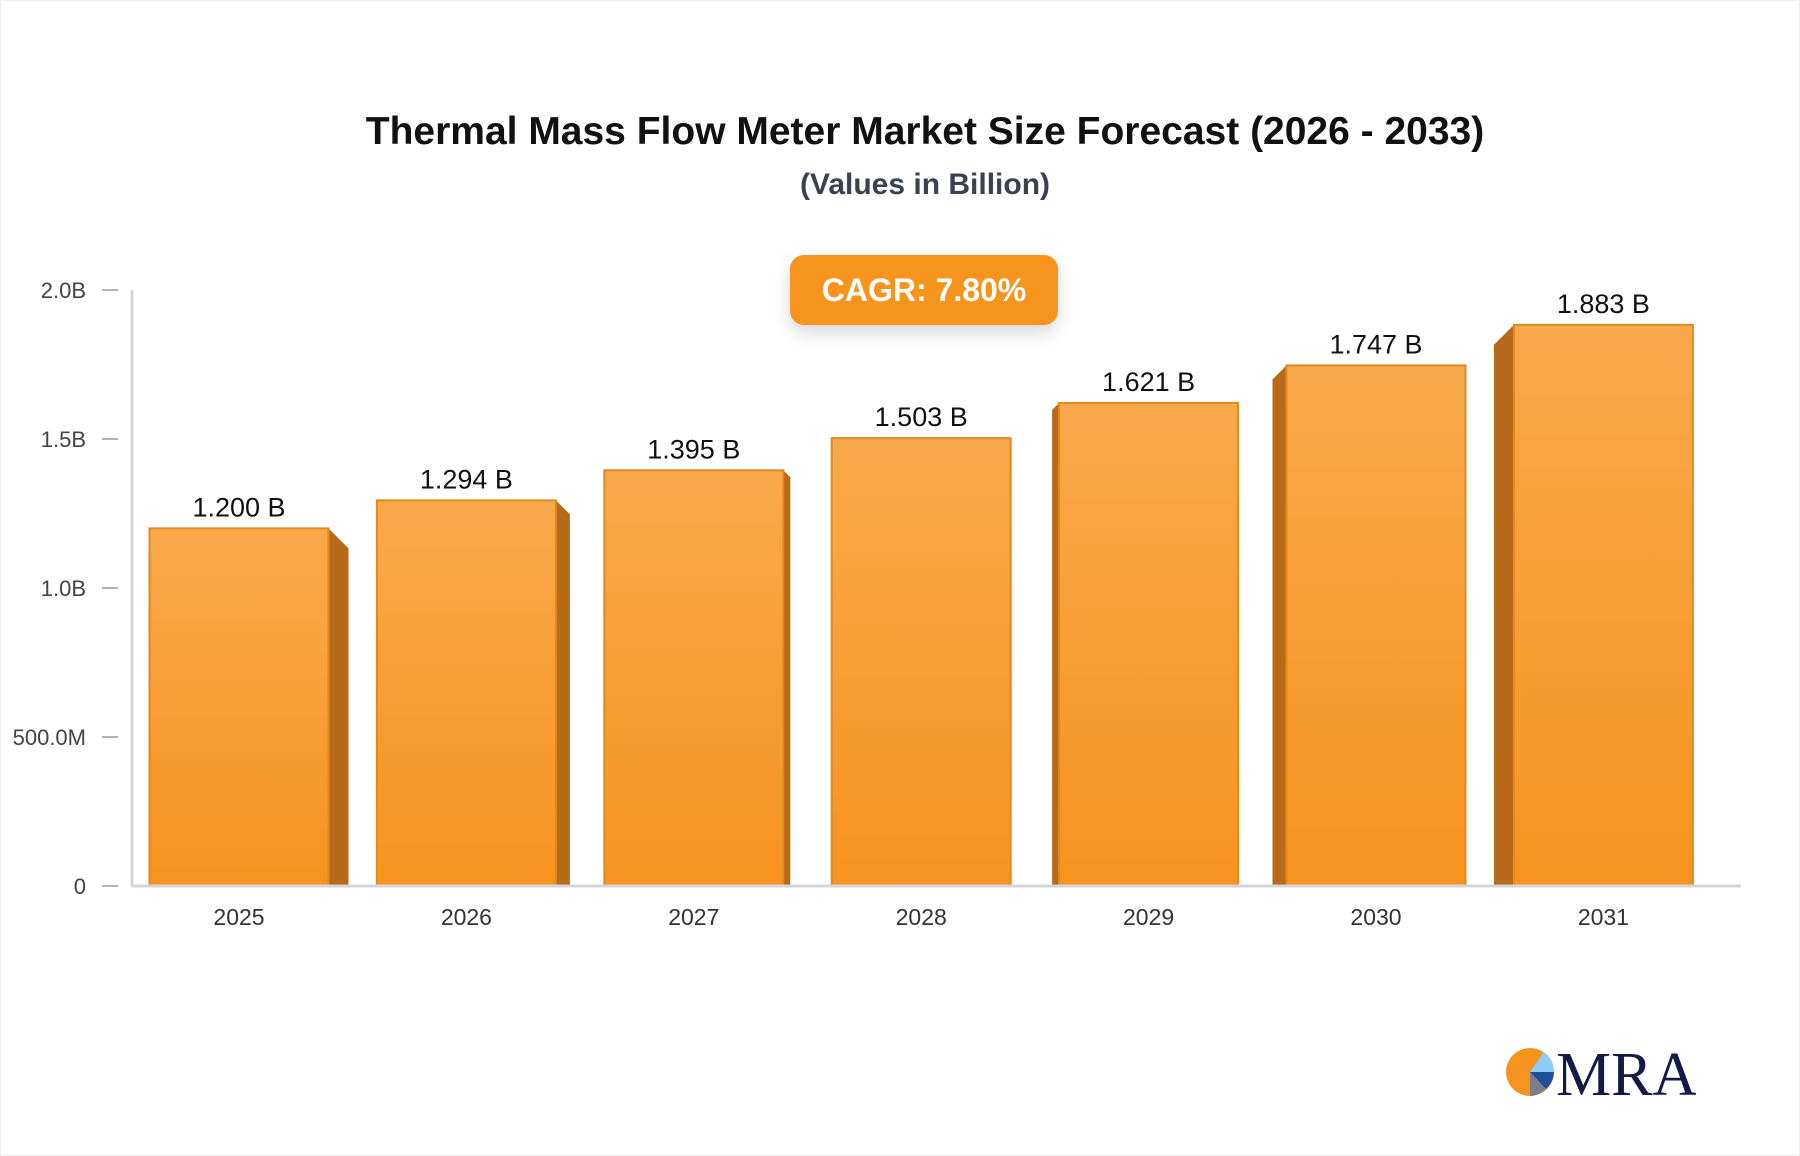 The width and height of the screenshot is (1800, 1156). I want to click on bar-2025, so click(239, 707).